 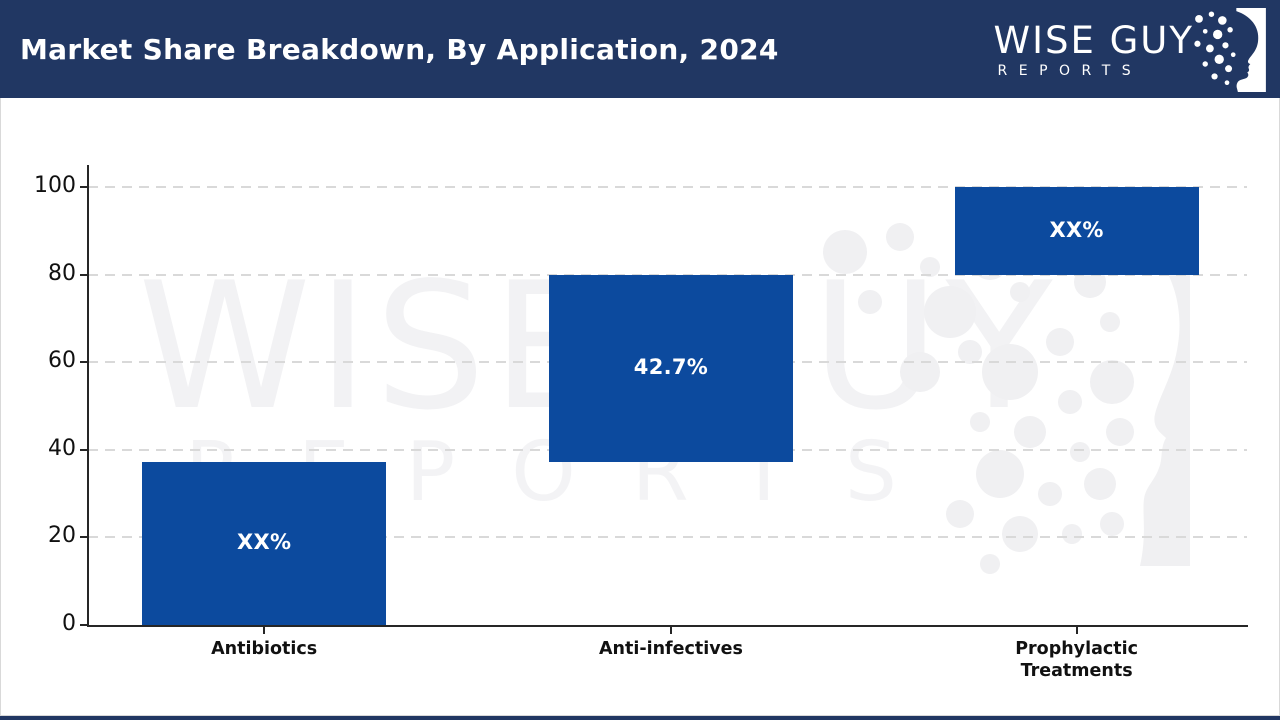 I want to click on x-axis-line, so click(x=667, y=626).